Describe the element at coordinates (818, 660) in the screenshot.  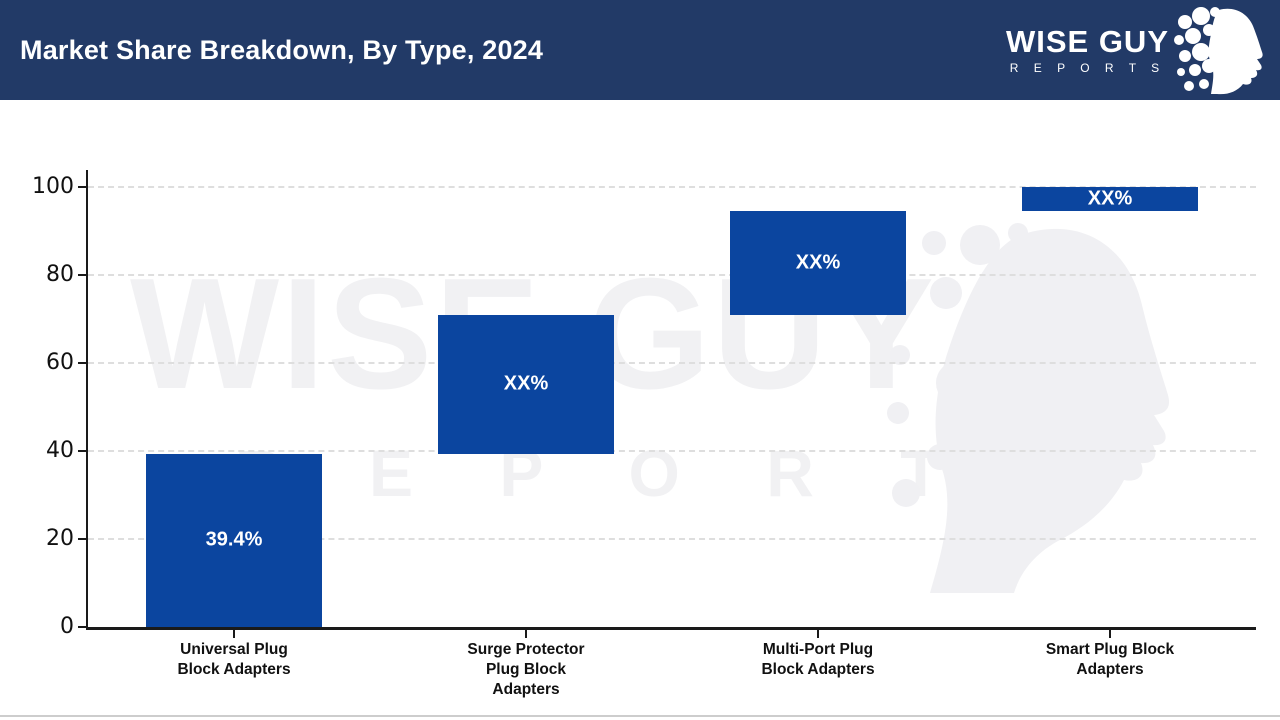
I see `x-category-label: Multi-Port Plug Block Adapters` at that location.